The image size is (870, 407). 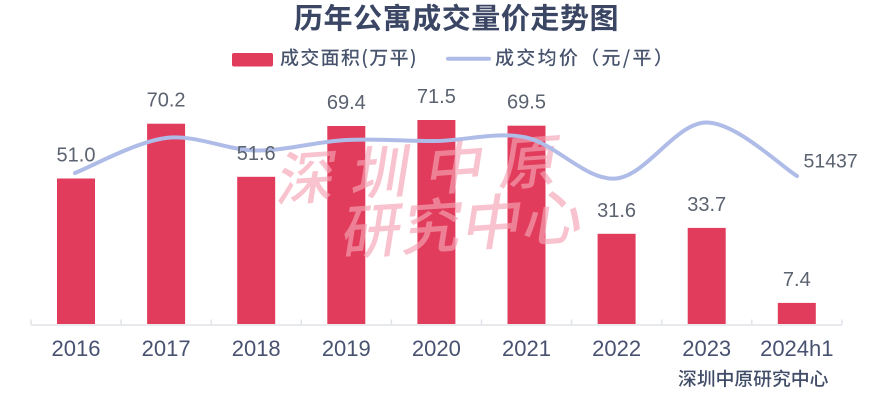 I want to click on svg-text: 2016, so click(x=76, y=348).